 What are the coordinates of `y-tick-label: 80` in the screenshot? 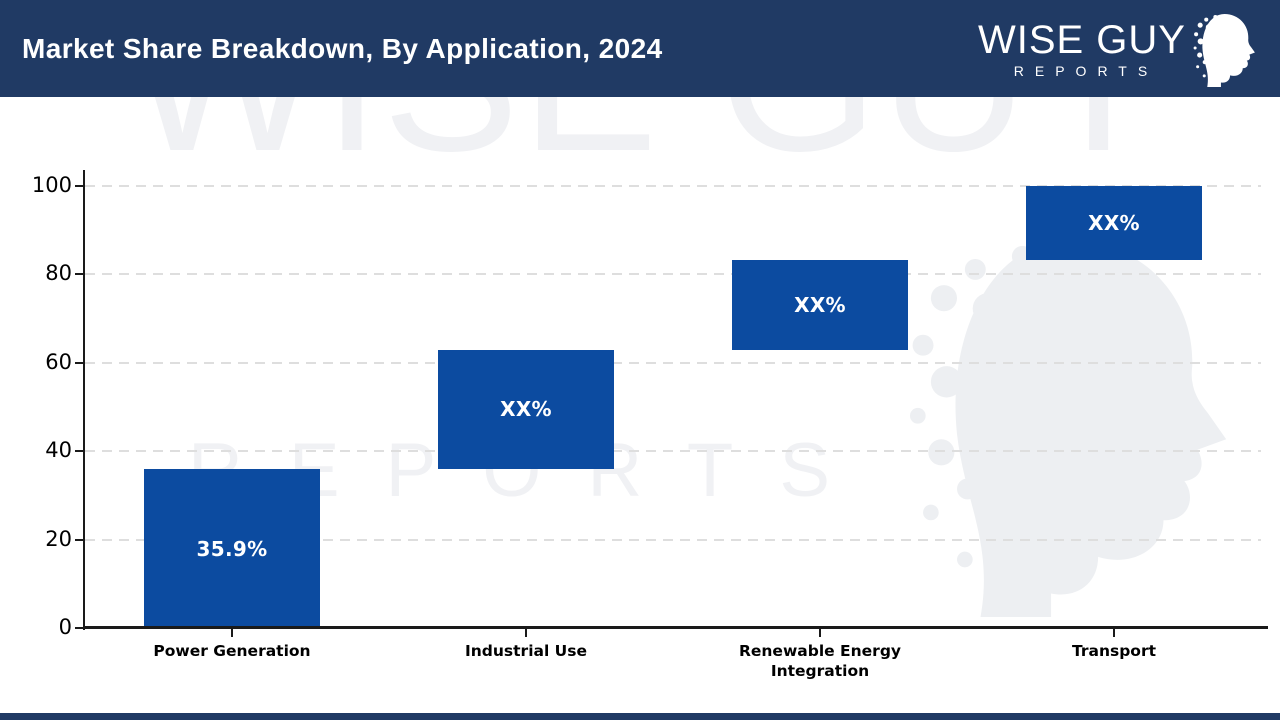 It's located at (58, 273).